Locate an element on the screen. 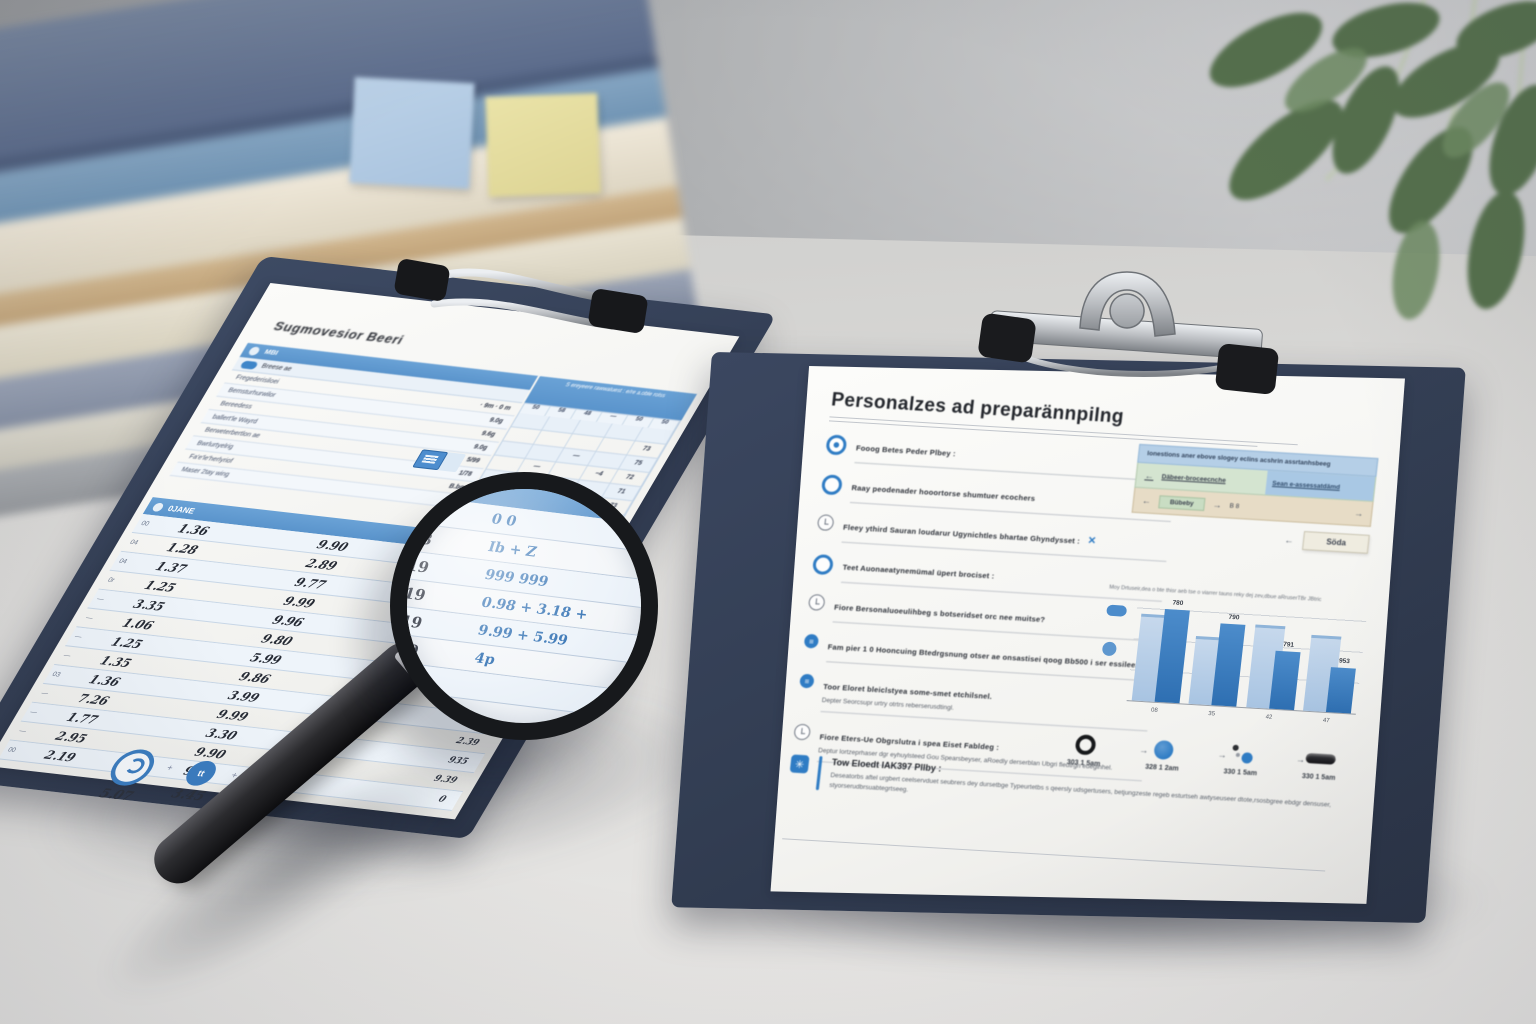 The width and height of the screenshot is (1536, 1024). process-step: → 303 1 5am is located at coordinates (1084, 751).